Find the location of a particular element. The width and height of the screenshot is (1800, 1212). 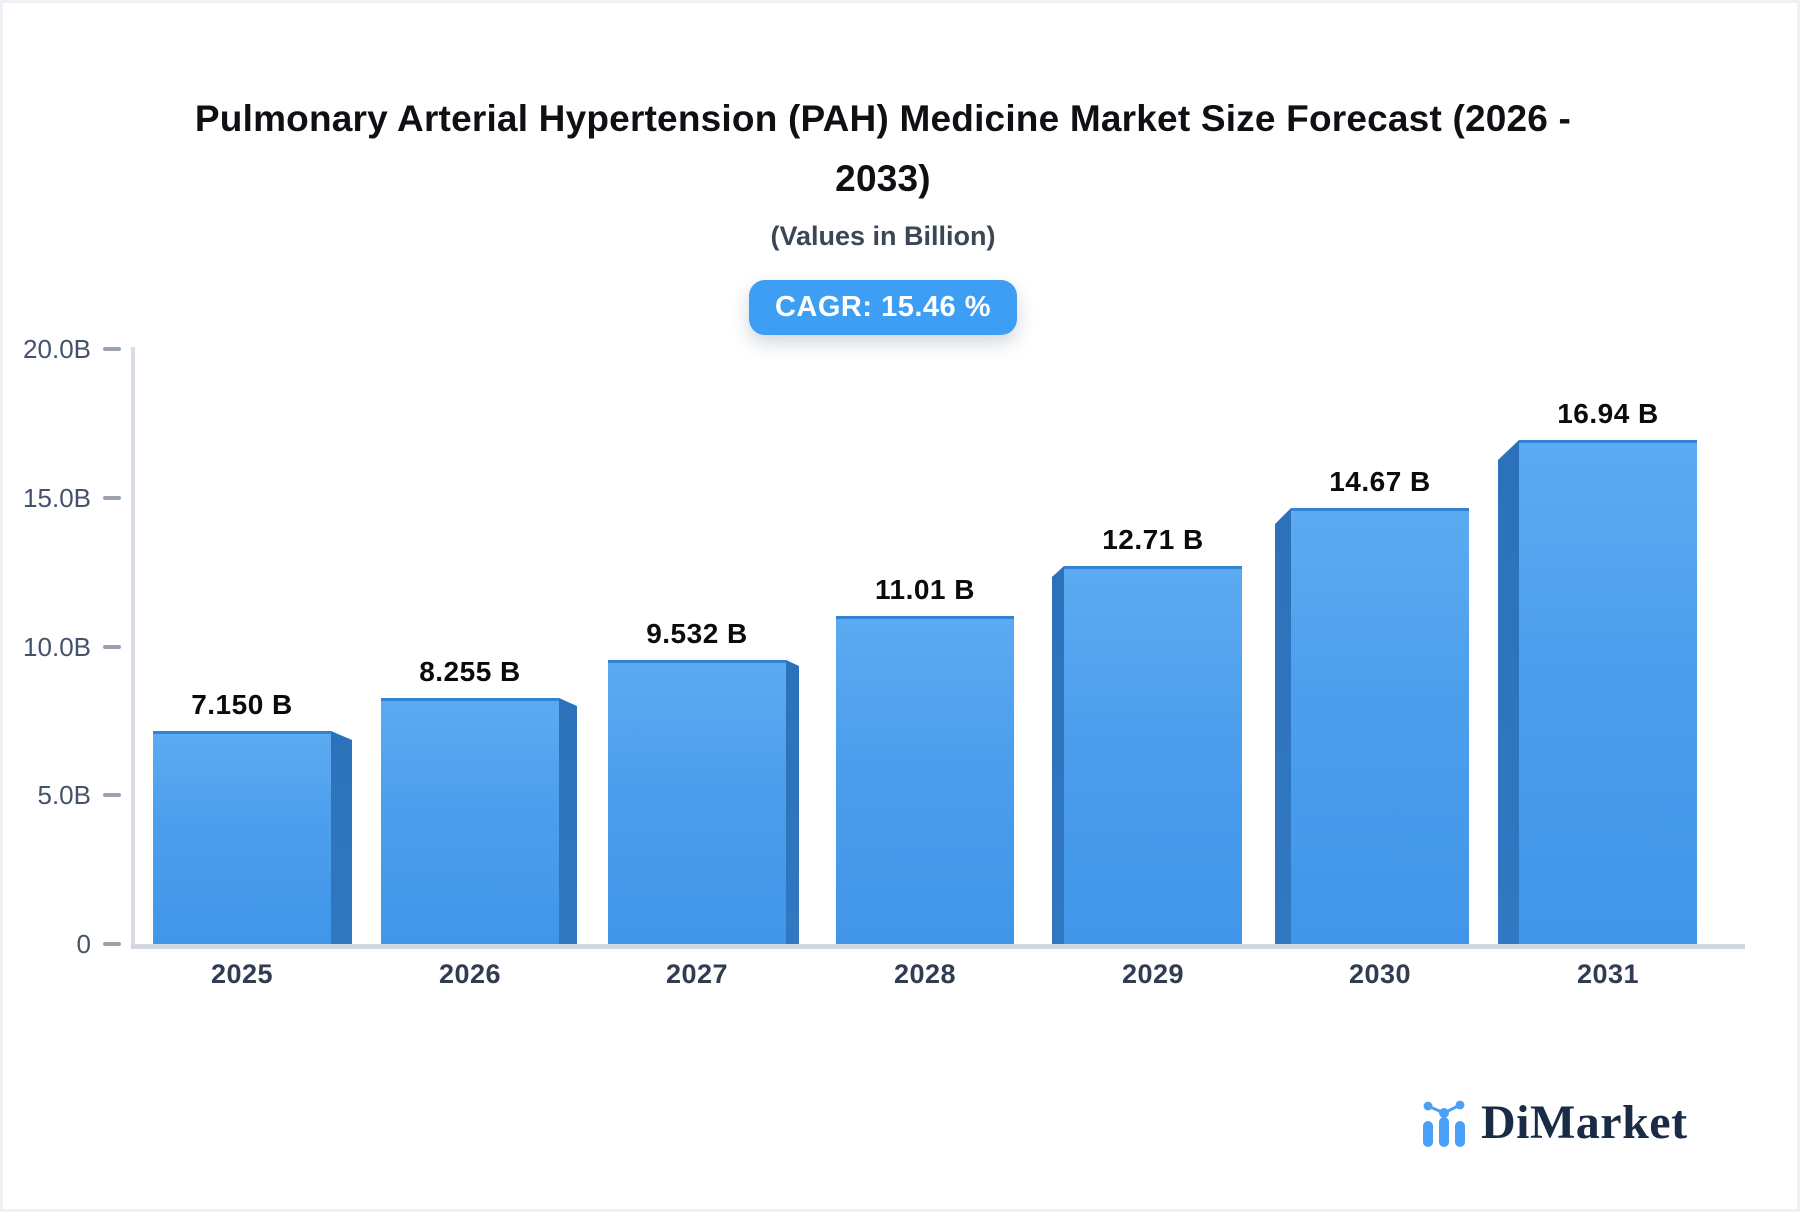

bar-value-label: 9.532 B is located at coordinates (697, 633).